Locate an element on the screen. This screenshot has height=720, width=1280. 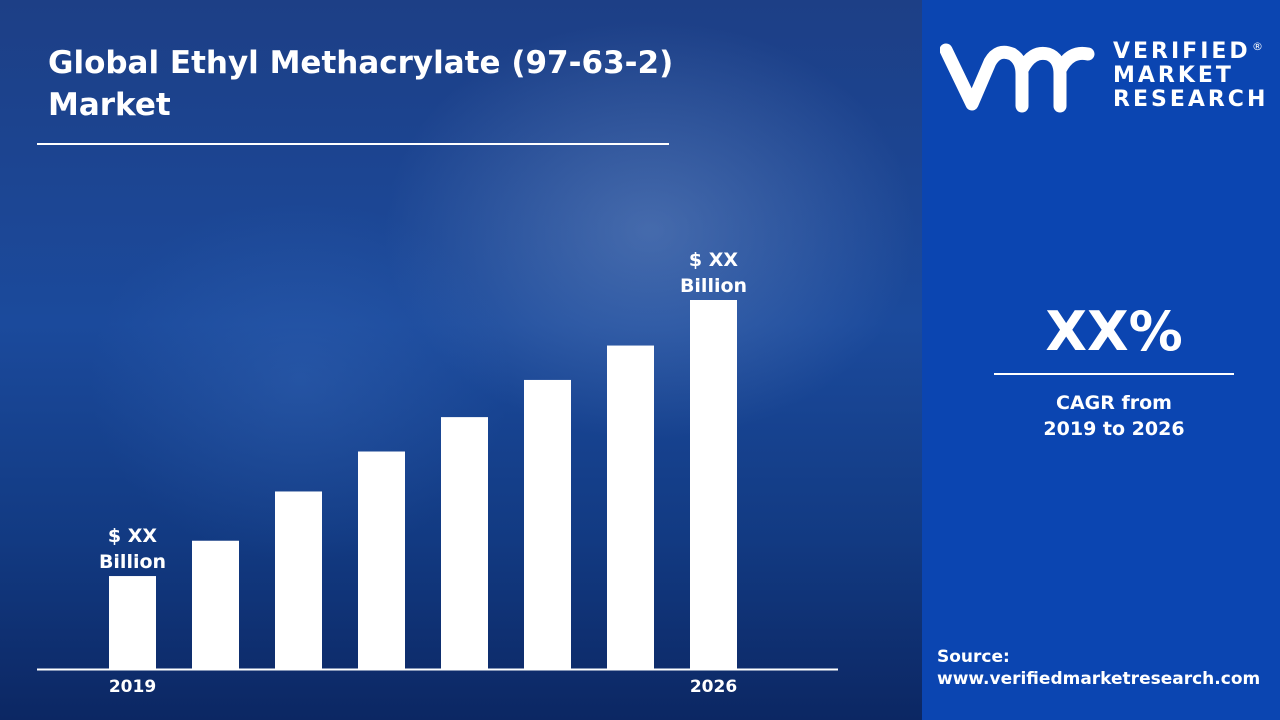
logo-line-2: MARKET is located at coordinates (1173, 75).